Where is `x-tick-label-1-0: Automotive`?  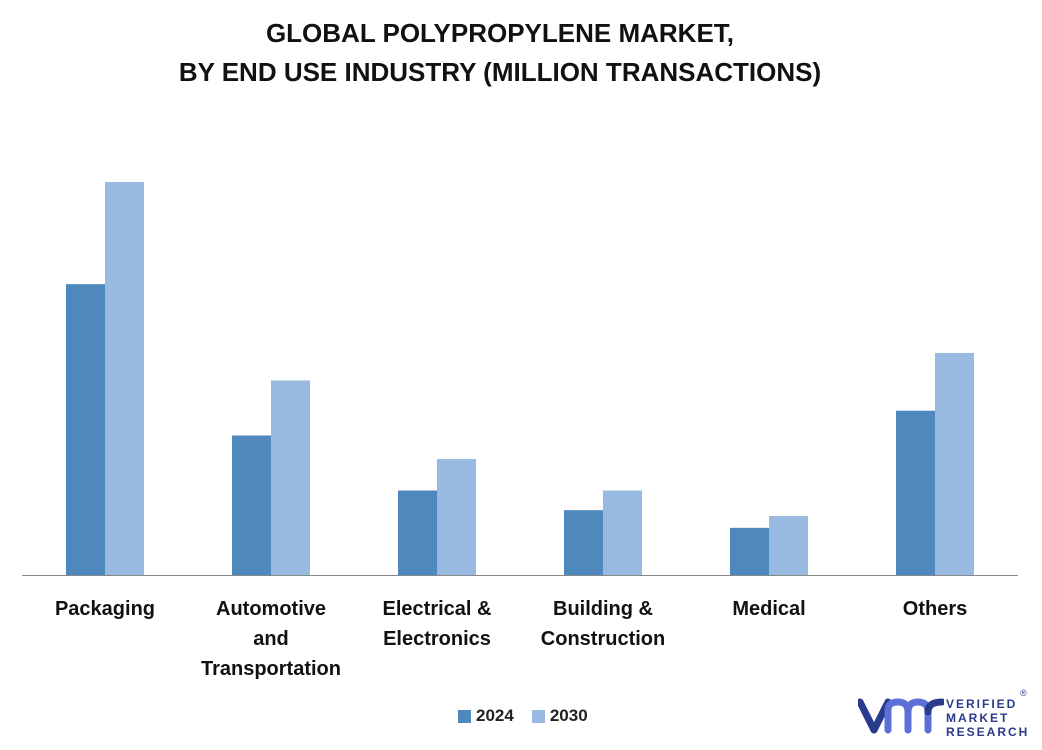
x-tick-label-1-0: Automotive is located at coordinates (271, 609).